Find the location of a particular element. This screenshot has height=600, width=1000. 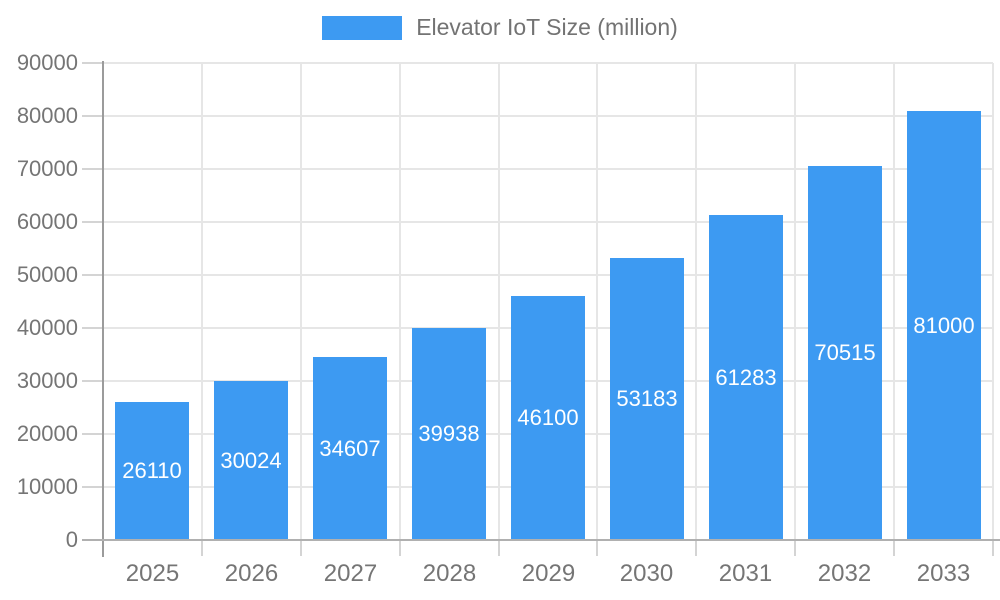

legend-label: Elevator IoT Size (million) is located at coordinates (547, 27).